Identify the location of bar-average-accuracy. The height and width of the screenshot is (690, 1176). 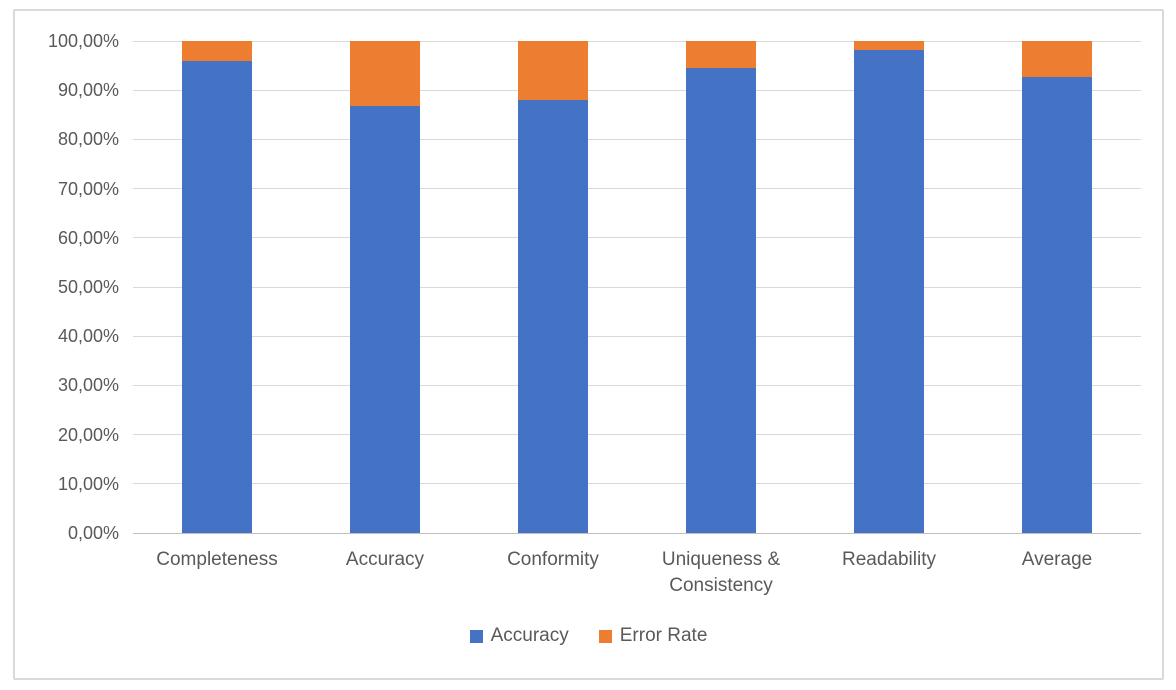
(1057, 304).